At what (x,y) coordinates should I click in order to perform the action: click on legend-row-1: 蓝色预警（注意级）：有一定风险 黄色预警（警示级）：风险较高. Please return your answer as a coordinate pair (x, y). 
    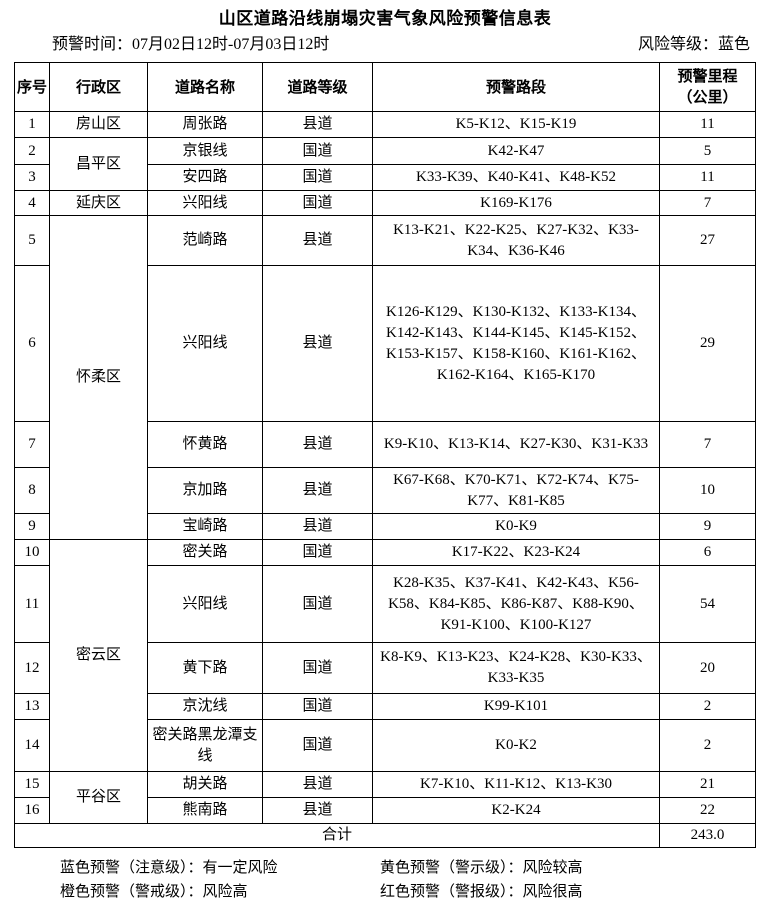
    Looking at the image, I should click on (408, 868).